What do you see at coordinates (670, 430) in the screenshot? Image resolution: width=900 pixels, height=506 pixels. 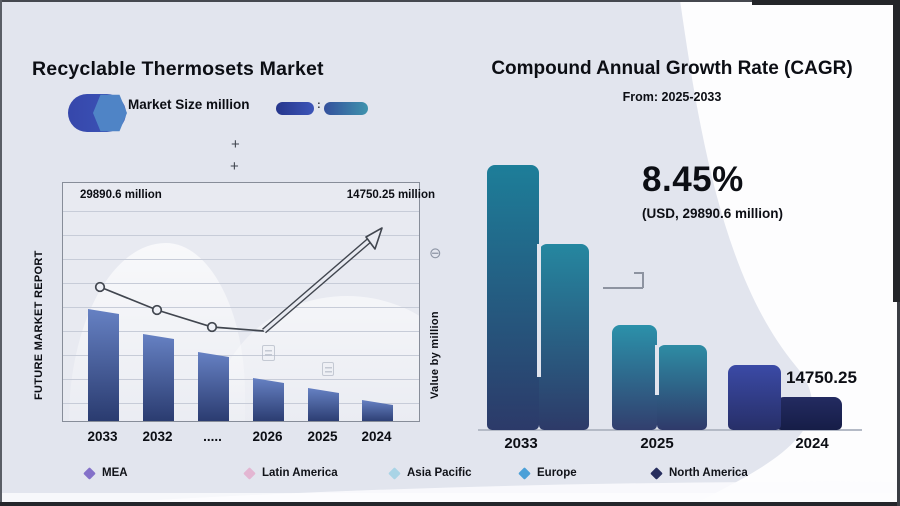 I see `x-axis-line` at bounding box center [670, 430].